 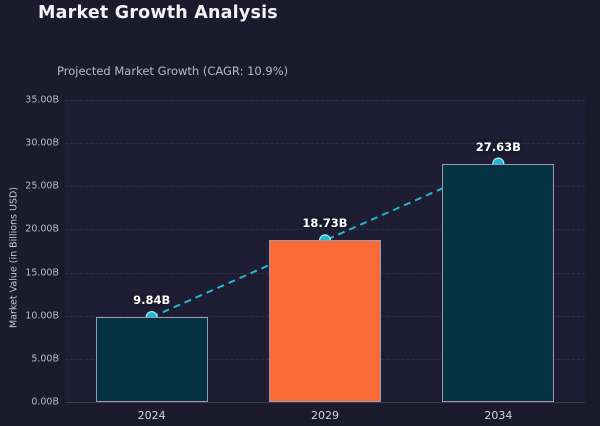 I want to click on data-label-2034: 27.63B, so click(x=498, y=146).